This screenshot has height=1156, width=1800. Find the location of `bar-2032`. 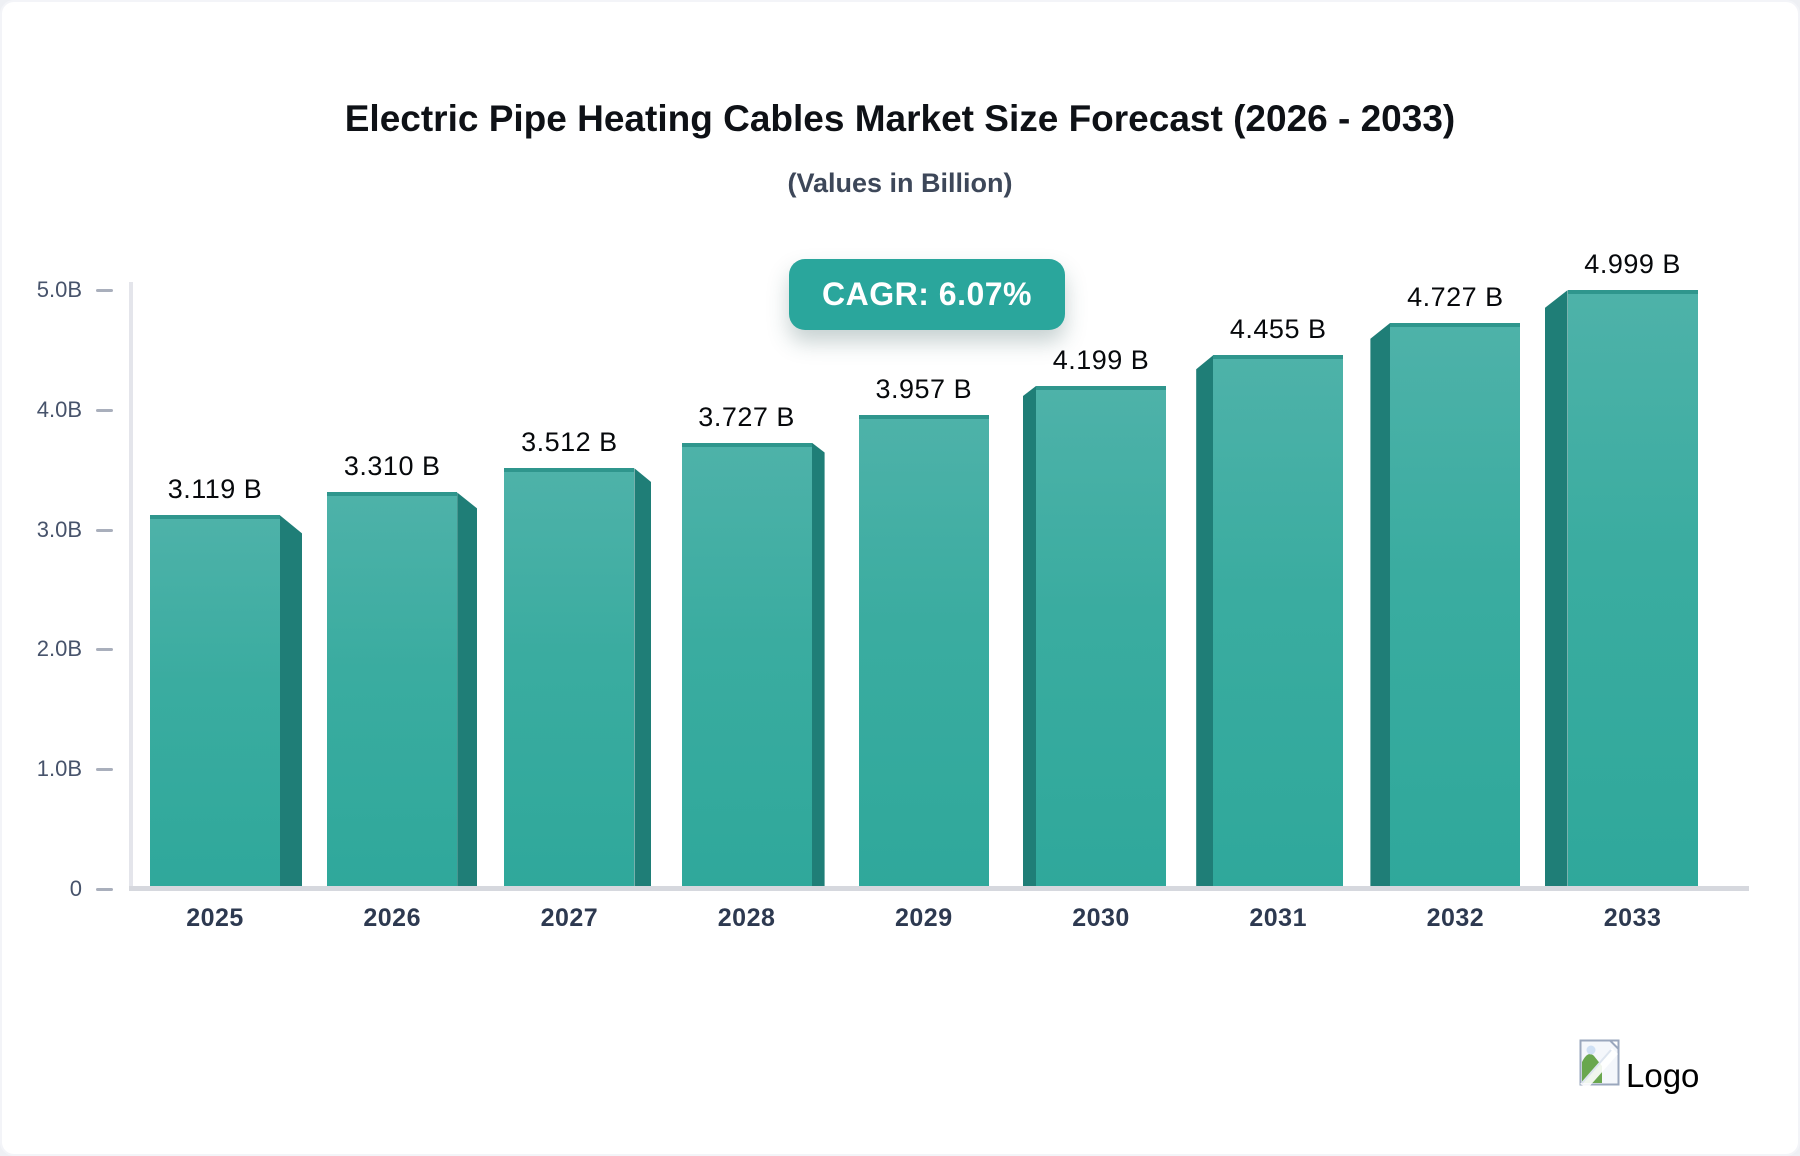

bar-2032 is located at coordinates (1455, 605).